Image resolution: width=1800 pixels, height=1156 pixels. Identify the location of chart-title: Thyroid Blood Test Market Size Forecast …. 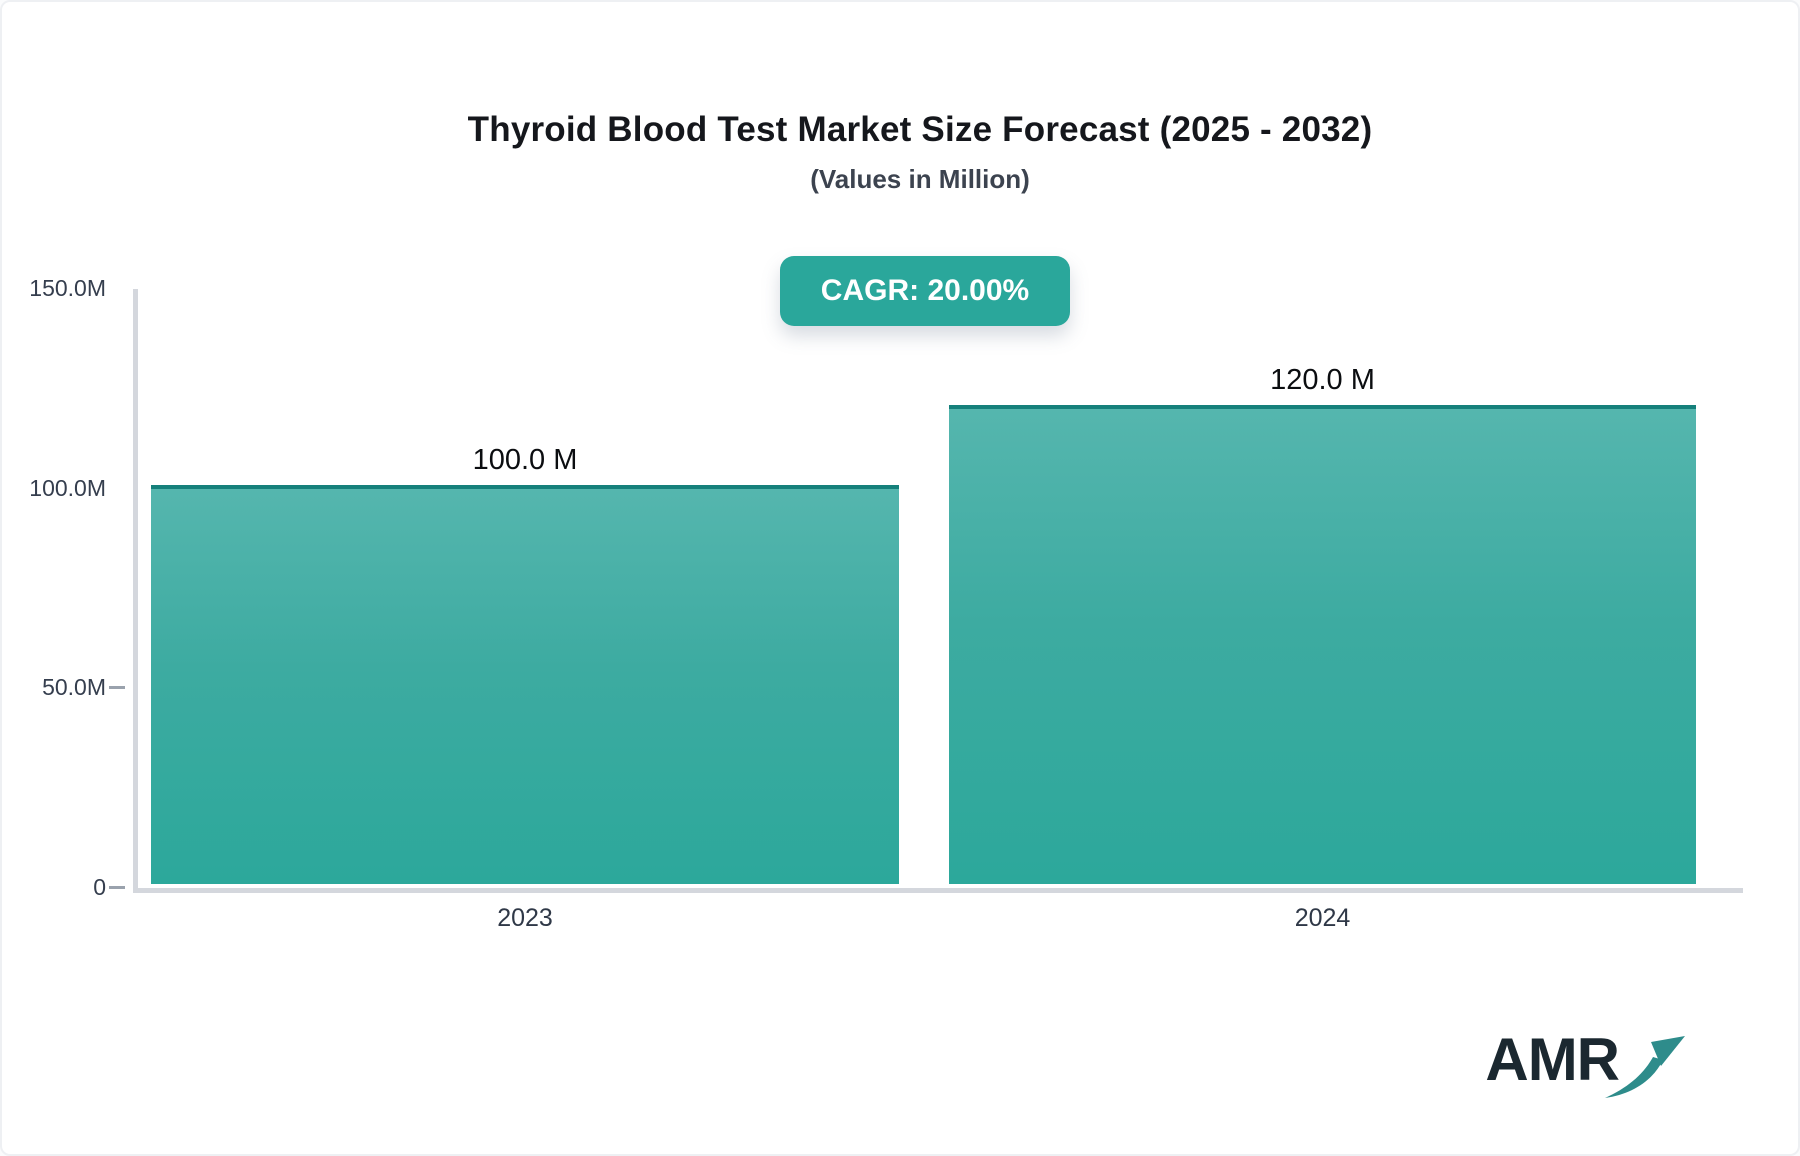
(920, 129).